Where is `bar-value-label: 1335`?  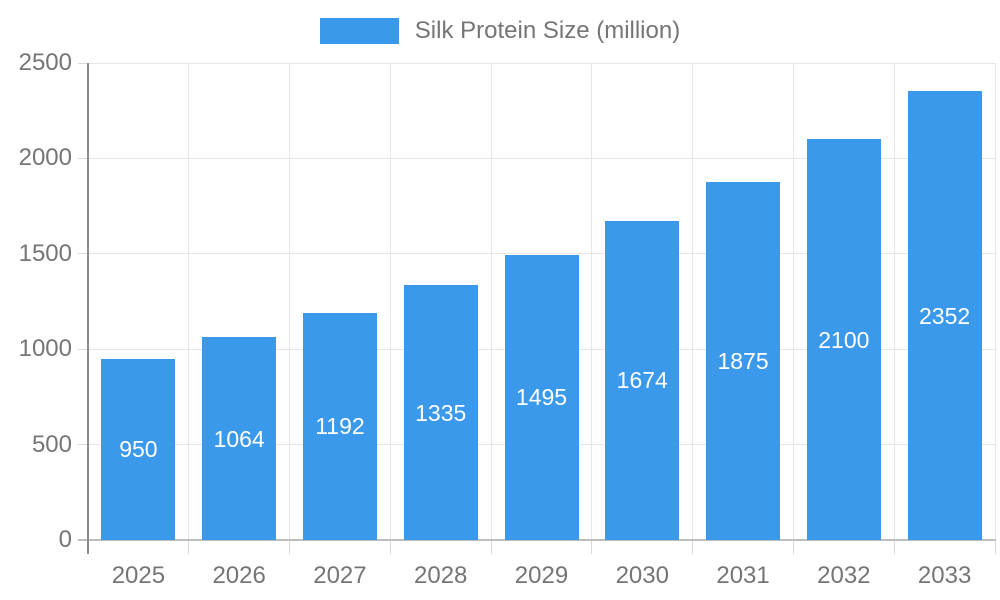
bar-value-label: 1335 is located at coordinates (441, 412).